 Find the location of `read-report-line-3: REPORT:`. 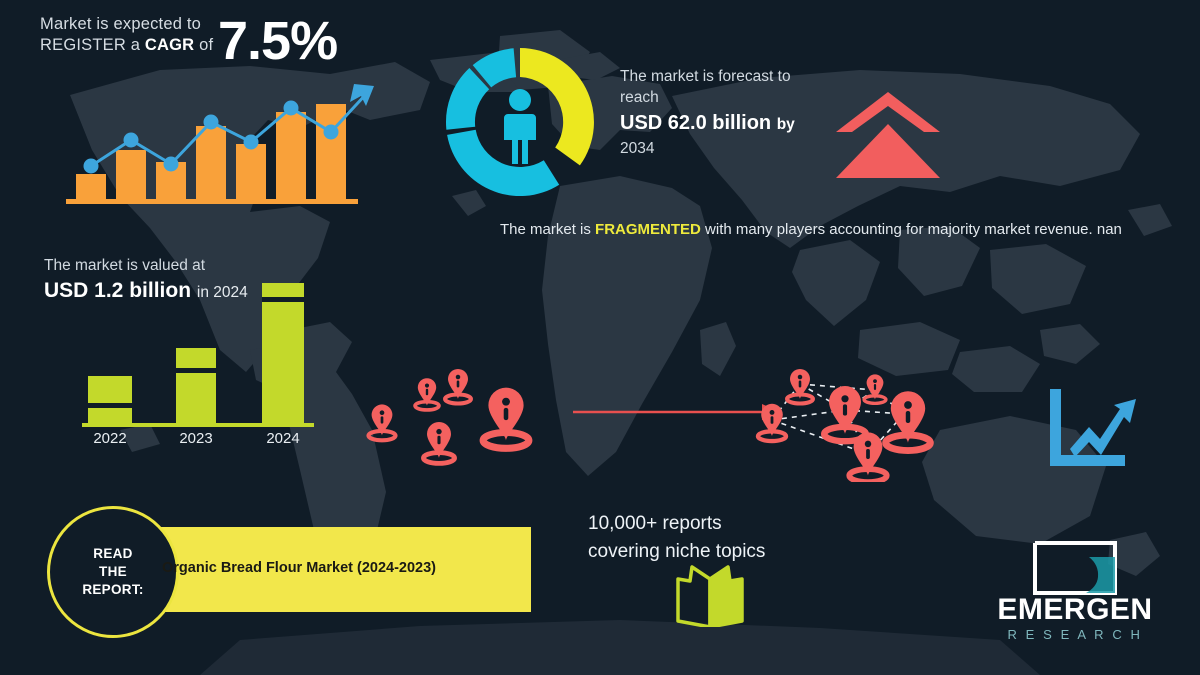

read-report-line-3: REPORT: is located at coordinates (113, 589).